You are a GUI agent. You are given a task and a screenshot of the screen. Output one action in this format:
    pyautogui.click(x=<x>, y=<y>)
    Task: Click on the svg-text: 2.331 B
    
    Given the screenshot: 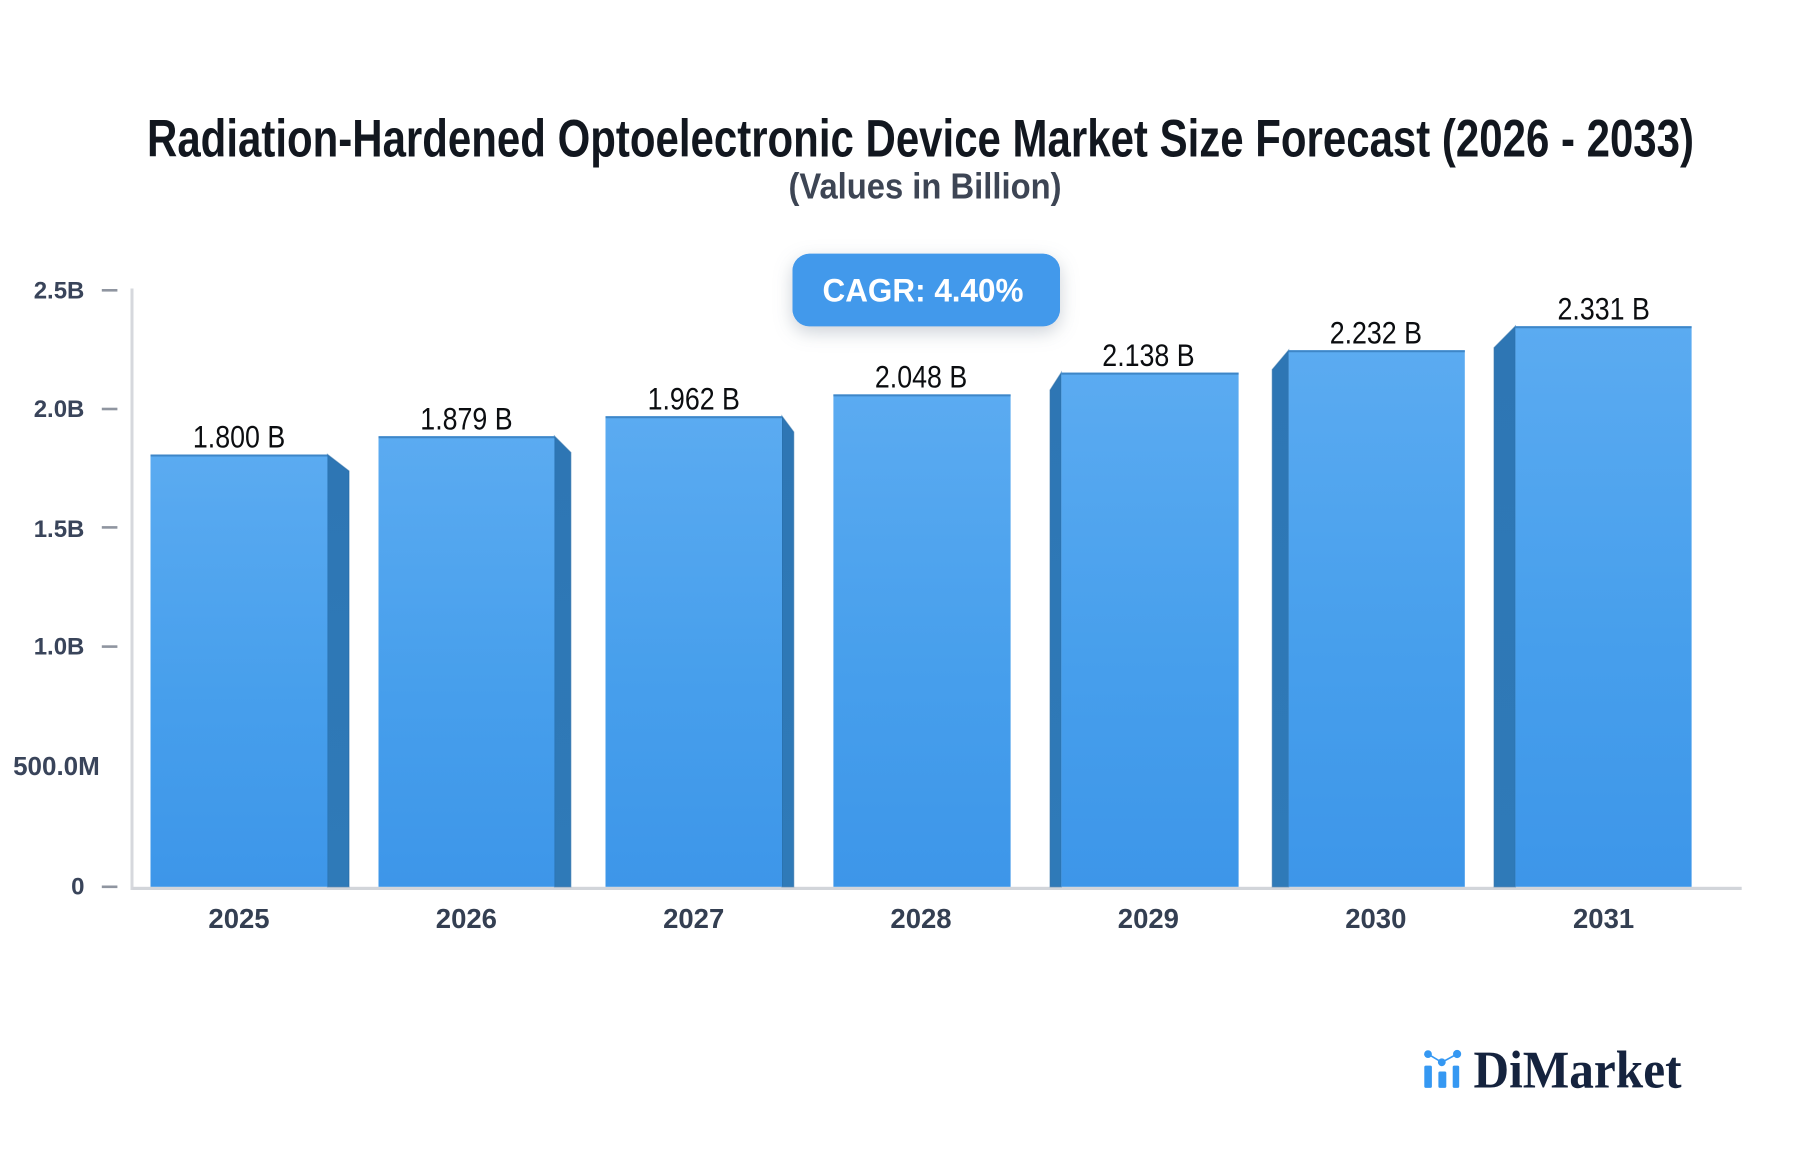 What is the action you would take?
    pyautogui.click(x=1604, y=308)
    